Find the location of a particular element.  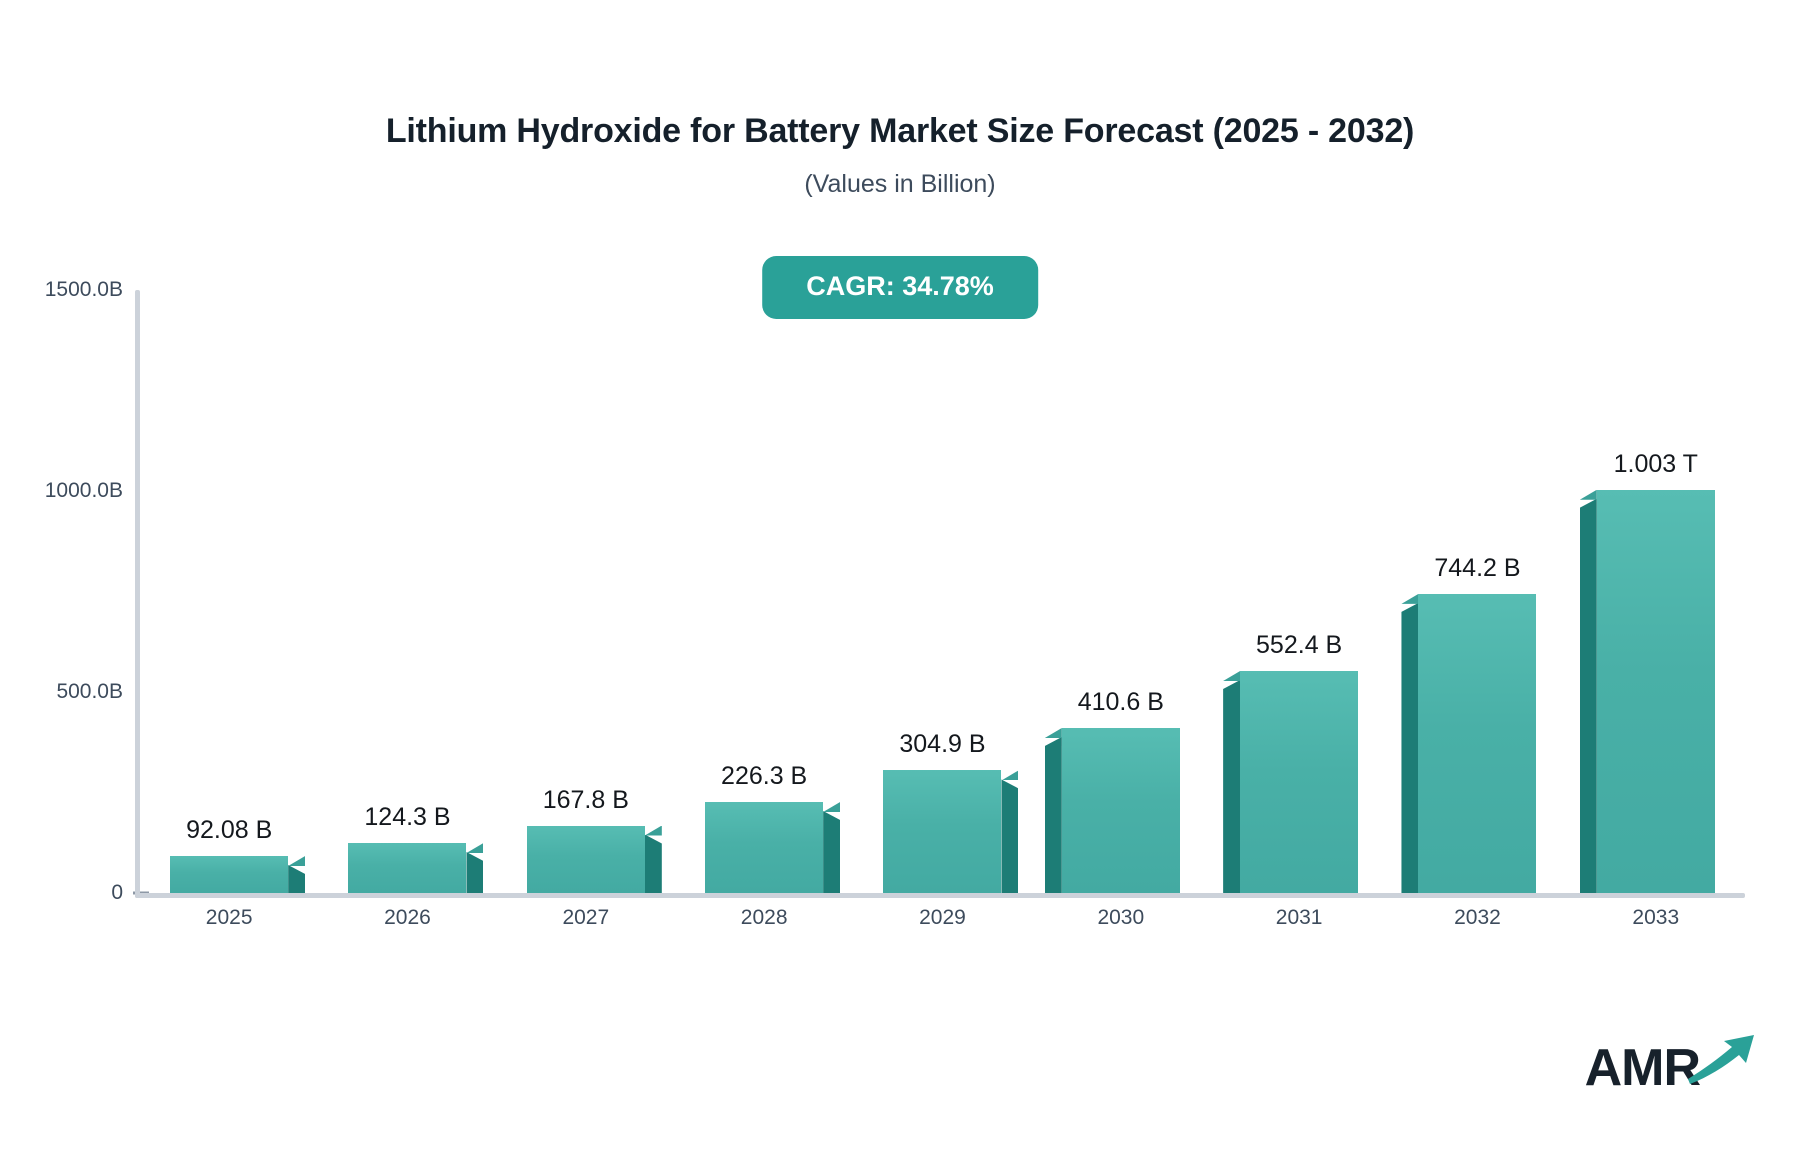

x-axis-label-2031: 2031 is located at coordinates (1299, 917).